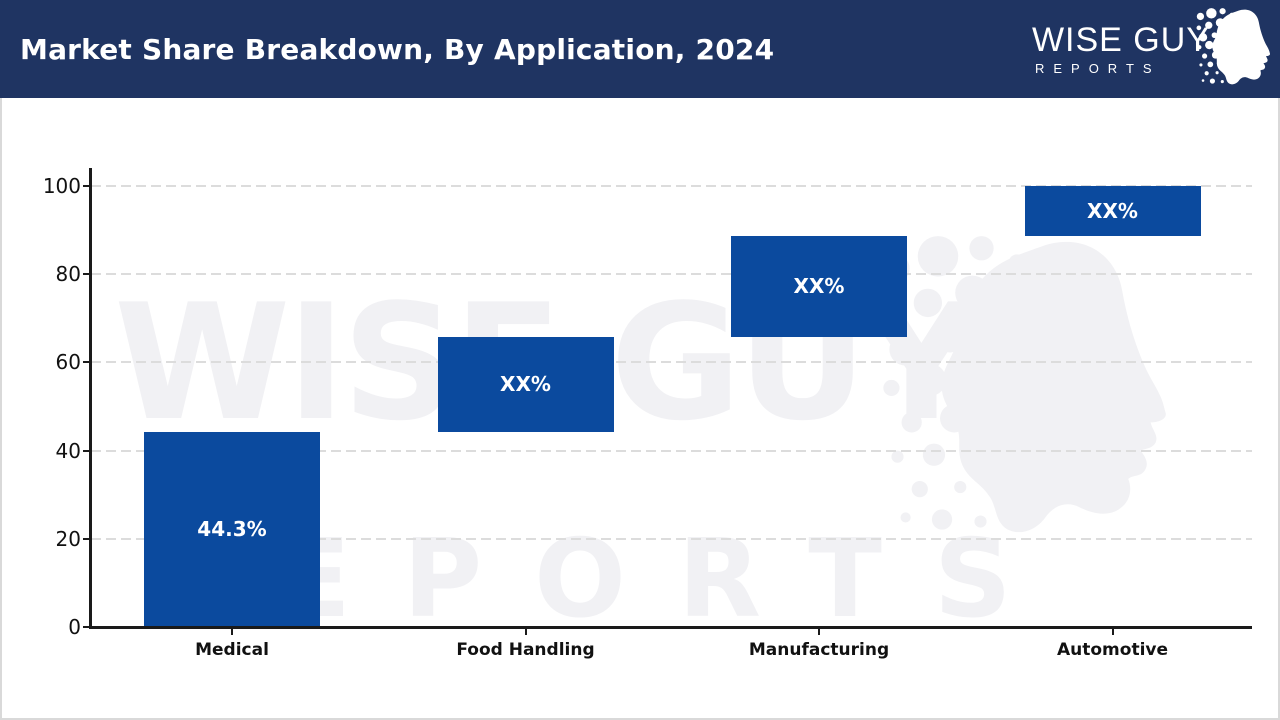  What do you see at coordinates (68, 538) in the screenshot?
I see `y-tick-label: 20` at bounding box center [68, 538].